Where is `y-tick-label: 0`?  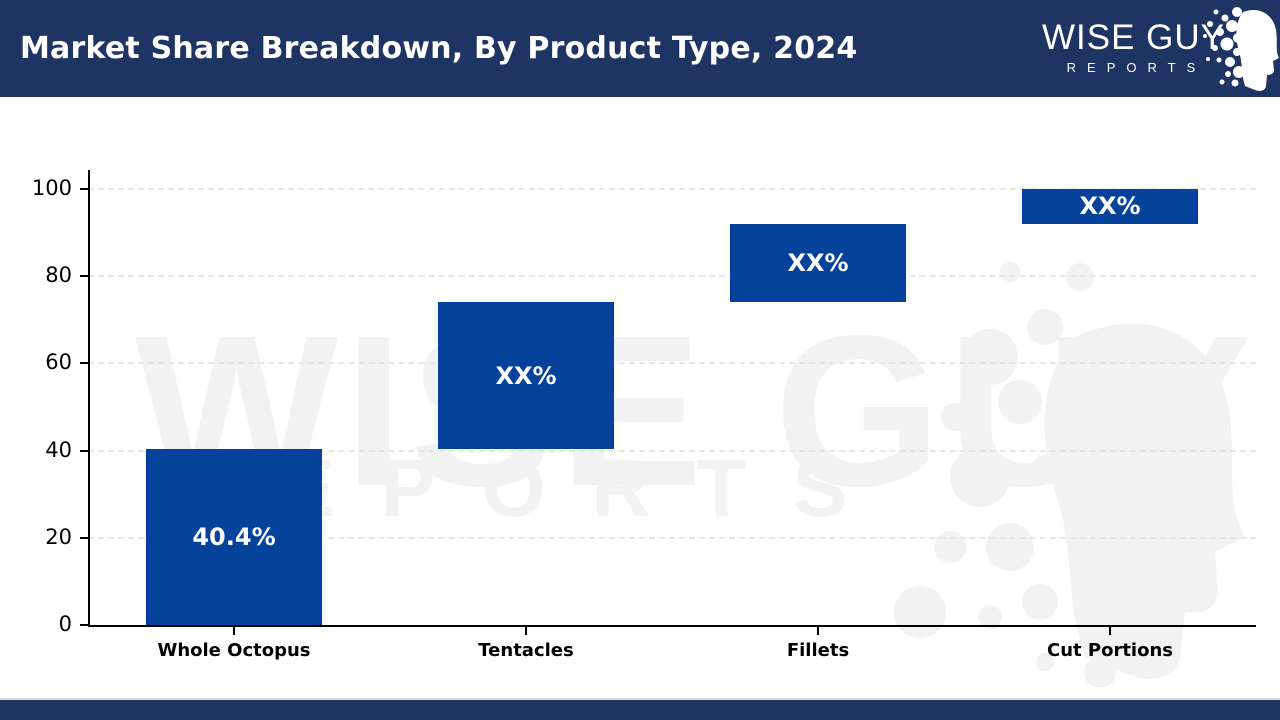 y-tick-label: 0 is located at coordinates (65, 624).